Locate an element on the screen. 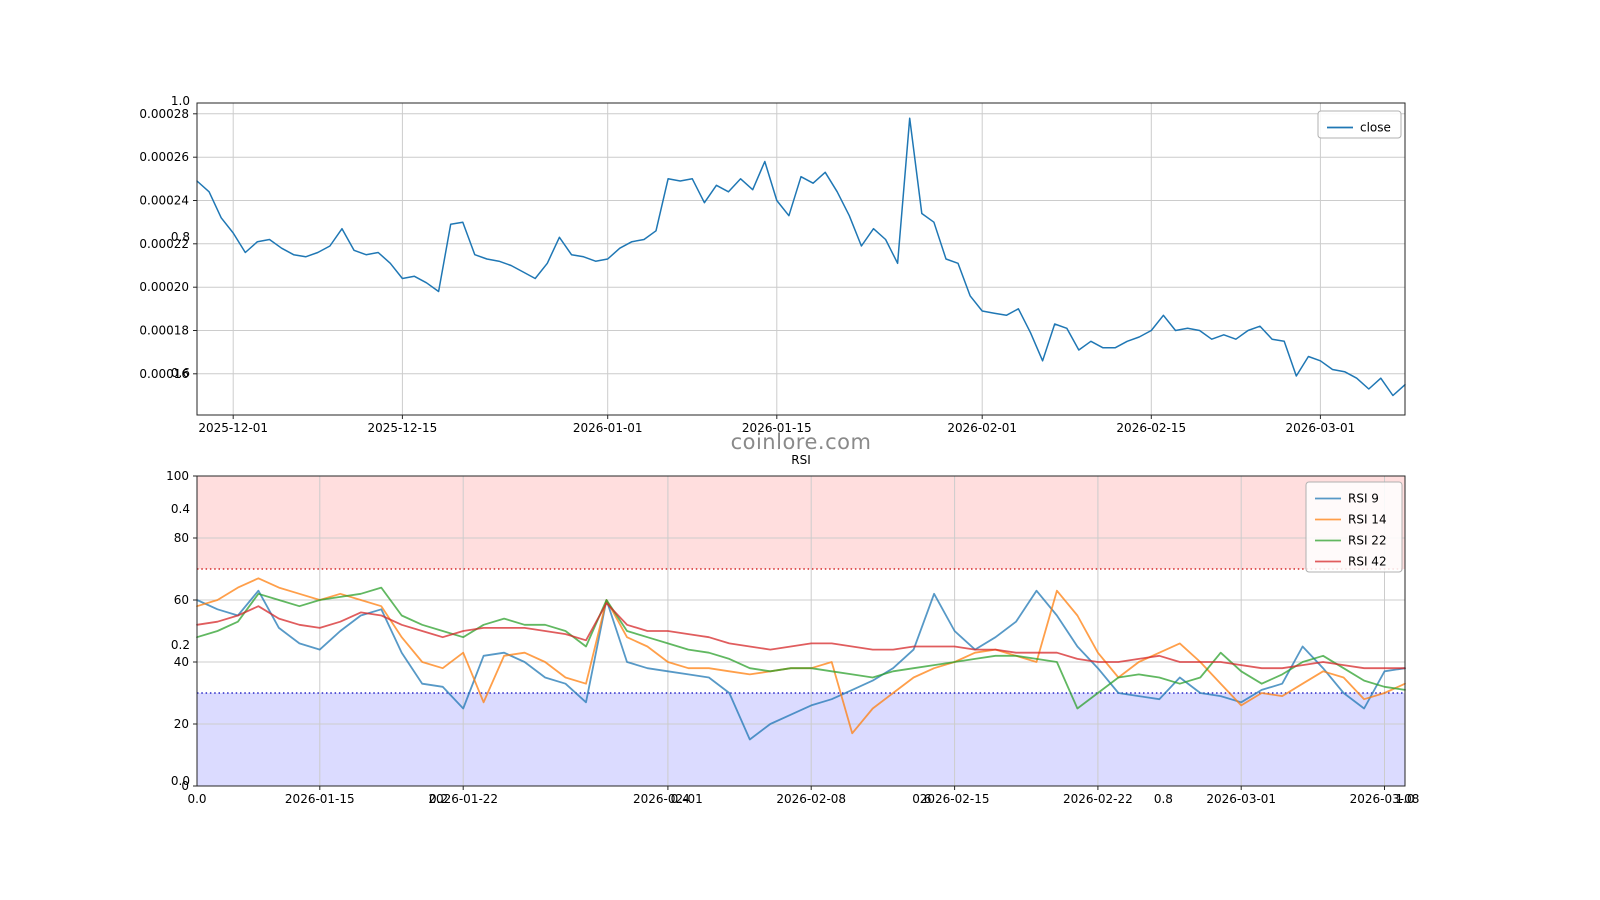 The width and height of the screenshot is (1600, 900). x-tick-label: 2025-12-01 is located at coordinates (233, 428).